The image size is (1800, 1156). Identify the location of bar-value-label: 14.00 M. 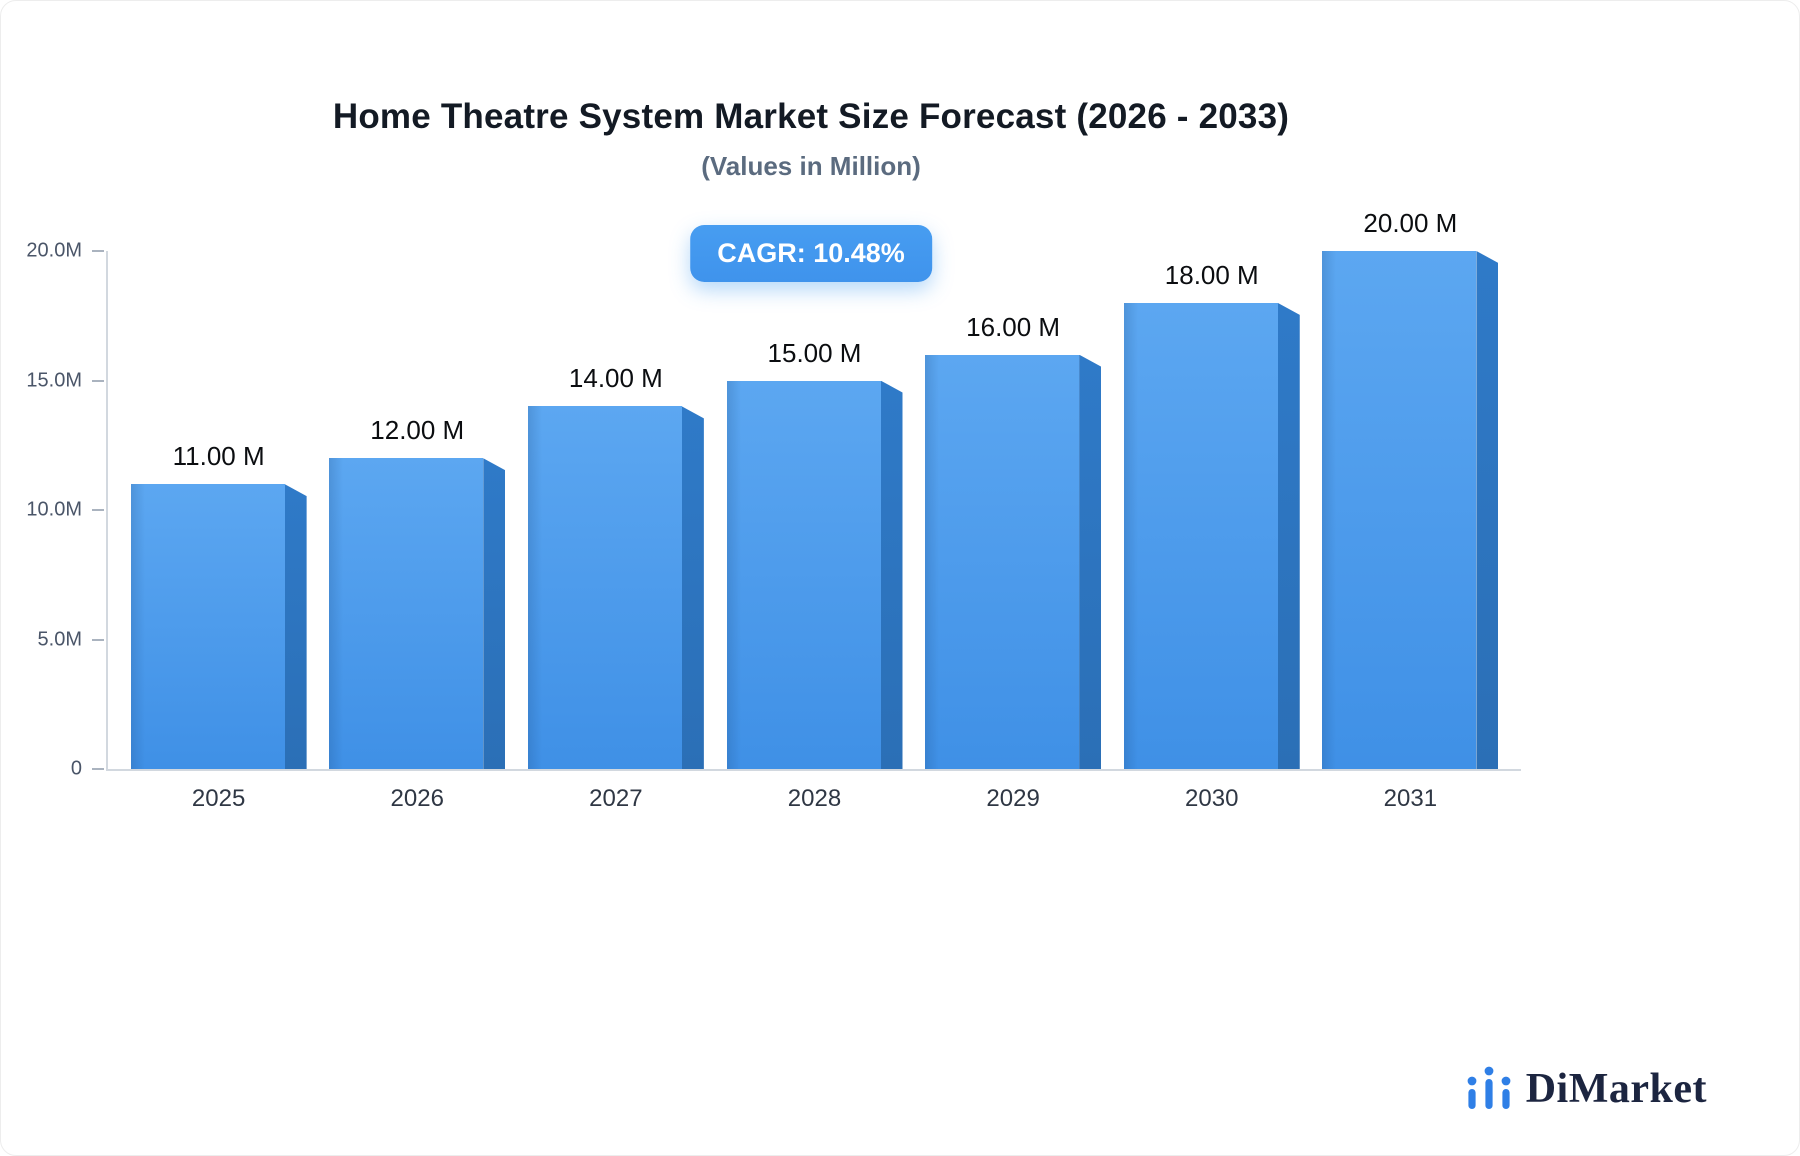
(615, 378).